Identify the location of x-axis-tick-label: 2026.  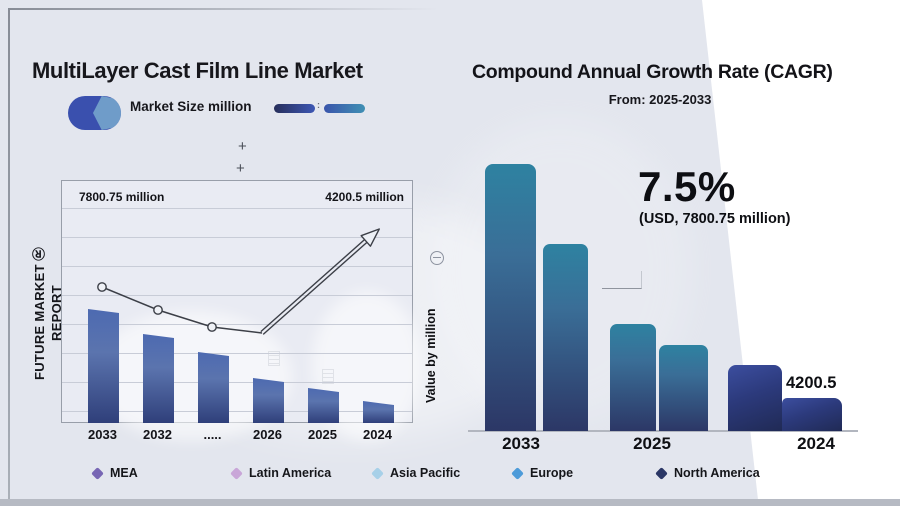
(267, 434).